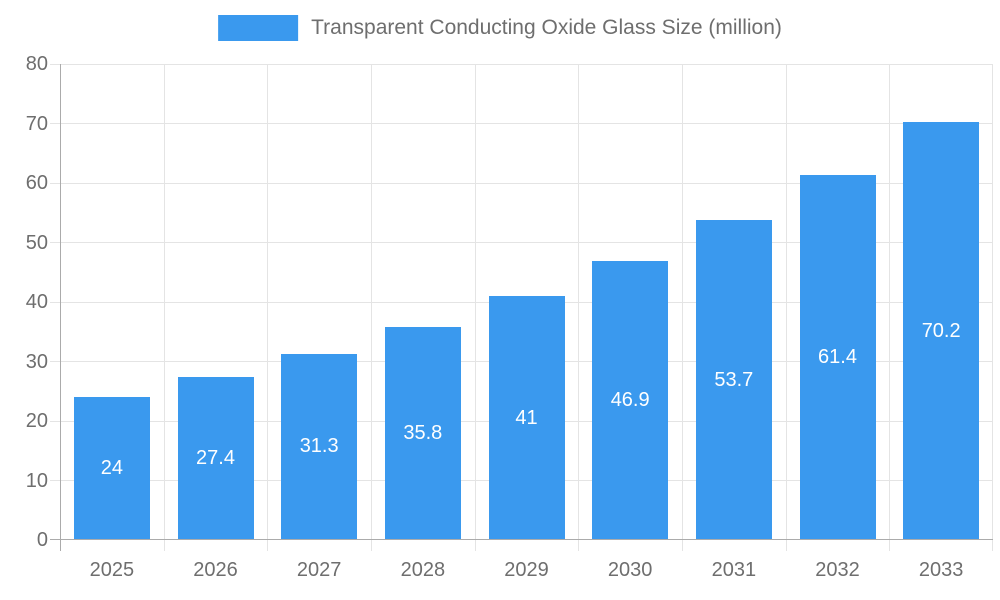 This screenshot has width=1000, height=600. Describe the element at coordinates (36, 361) in the screenshot. I see `y-axis-tick-label: 30` at that location.